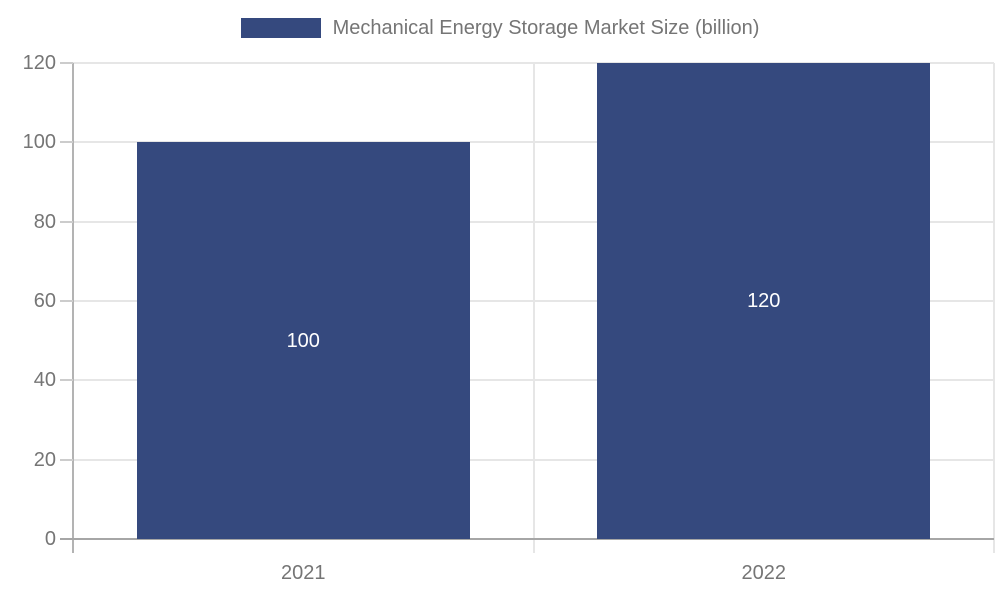 The image size is (1000, 600). What do you see at coordinates (44, 380) in the screenshot?
I see `y-tick-label-40: 40` at bounding box center [44, 380].